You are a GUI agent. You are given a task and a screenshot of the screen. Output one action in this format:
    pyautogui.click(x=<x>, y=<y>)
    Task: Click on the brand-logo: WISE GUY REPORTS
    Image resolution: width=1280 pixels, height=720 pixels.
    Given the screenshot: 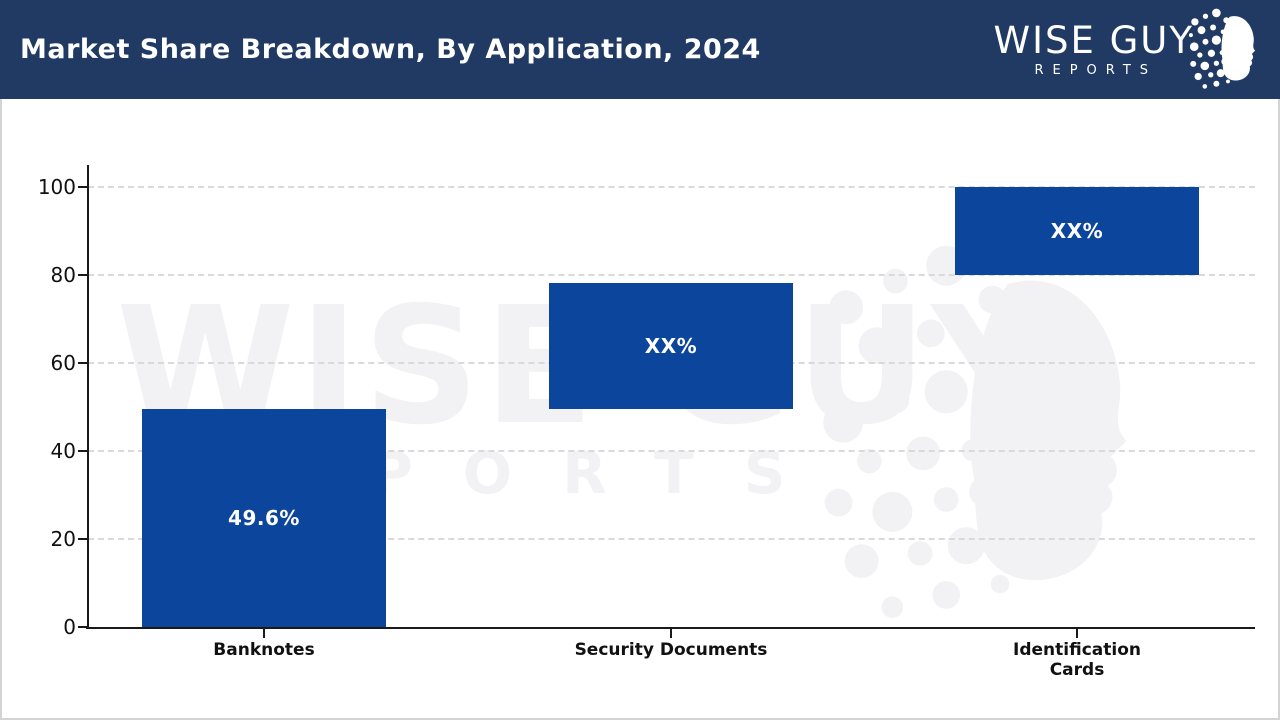 What is the action you would take?
    pyautogui.click(x=1137, y=50)
    